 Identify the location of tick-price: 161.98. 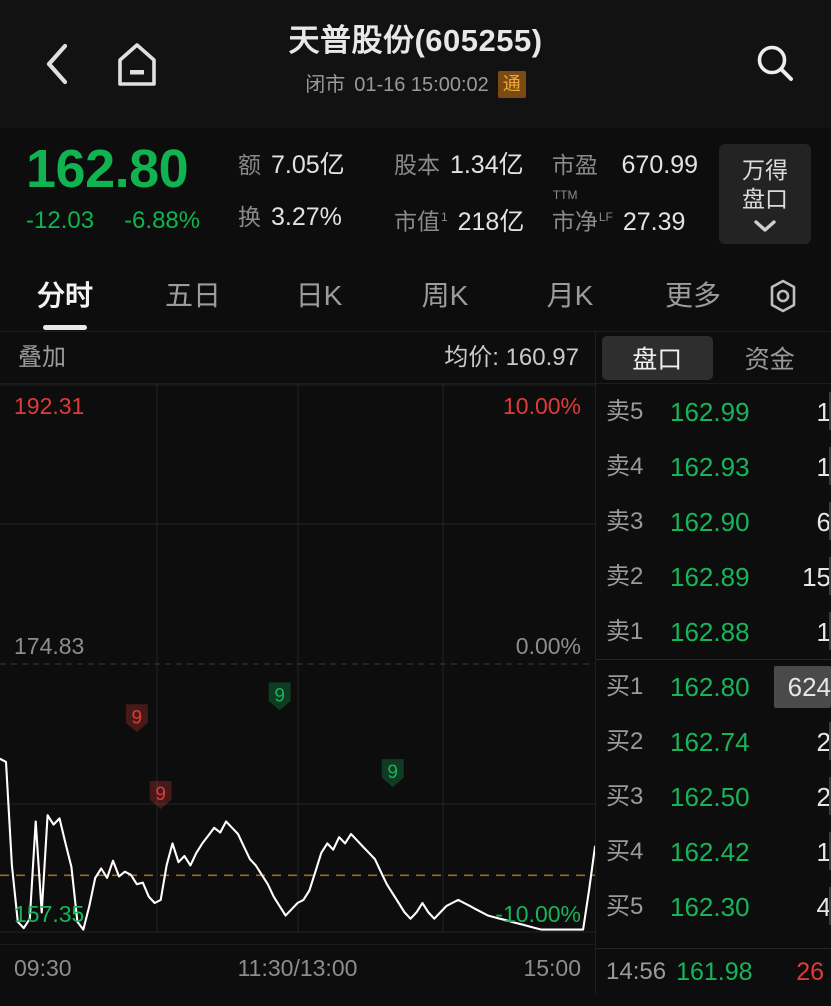
(714, 971).